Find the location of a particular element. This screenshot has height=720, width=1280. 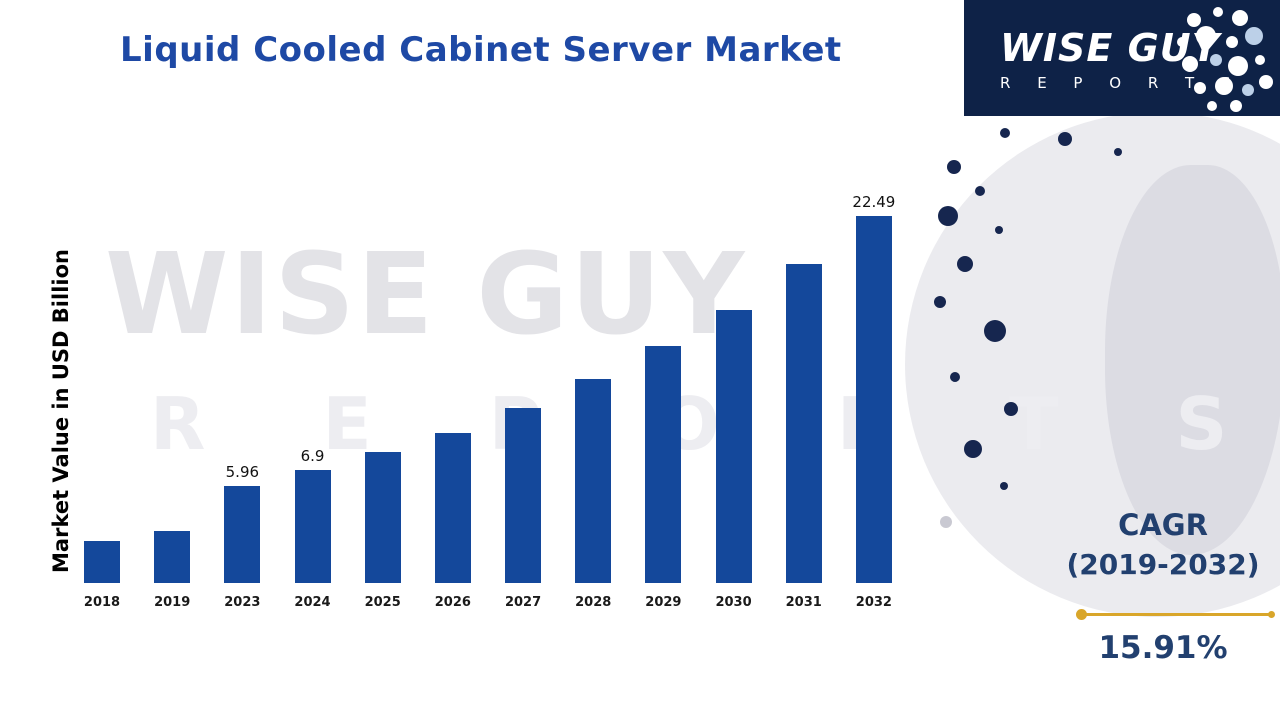

bar-column-2026: 2026 is located at coordinates (453, 400).